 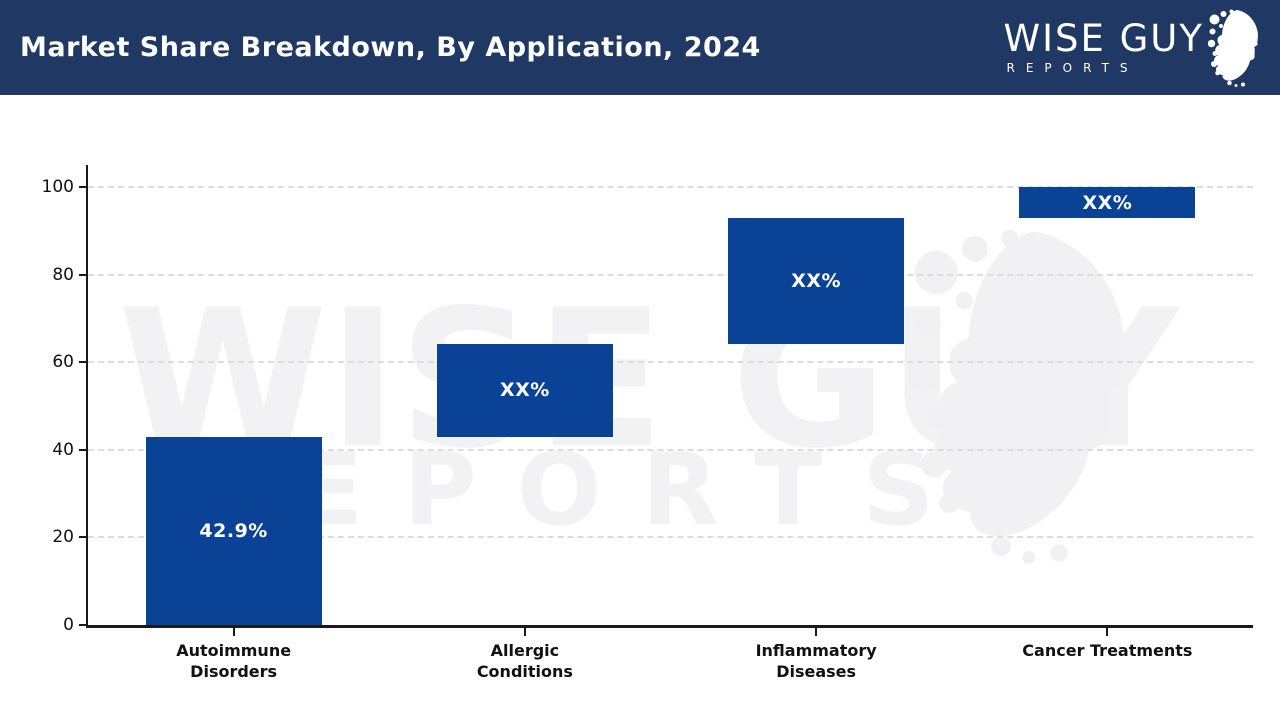 I want to click on bar-autoimmune-disorders: 42.9%, so click(x=233, y=531).